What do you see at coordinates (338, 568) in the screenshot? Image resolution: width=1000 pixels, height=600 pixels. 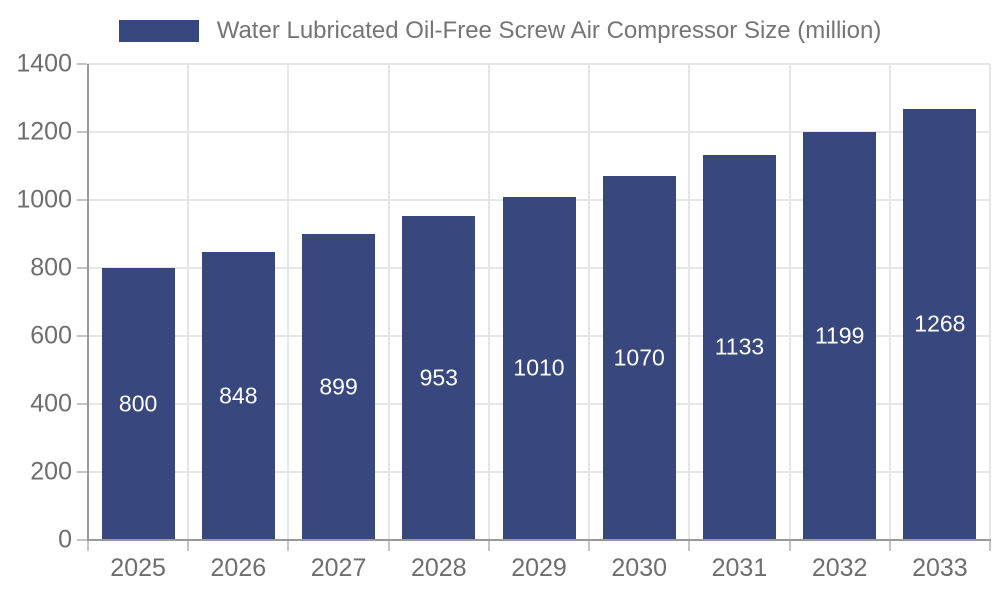 I see `x-axis-tick-label: 2027` at bounding box center [338, 568].